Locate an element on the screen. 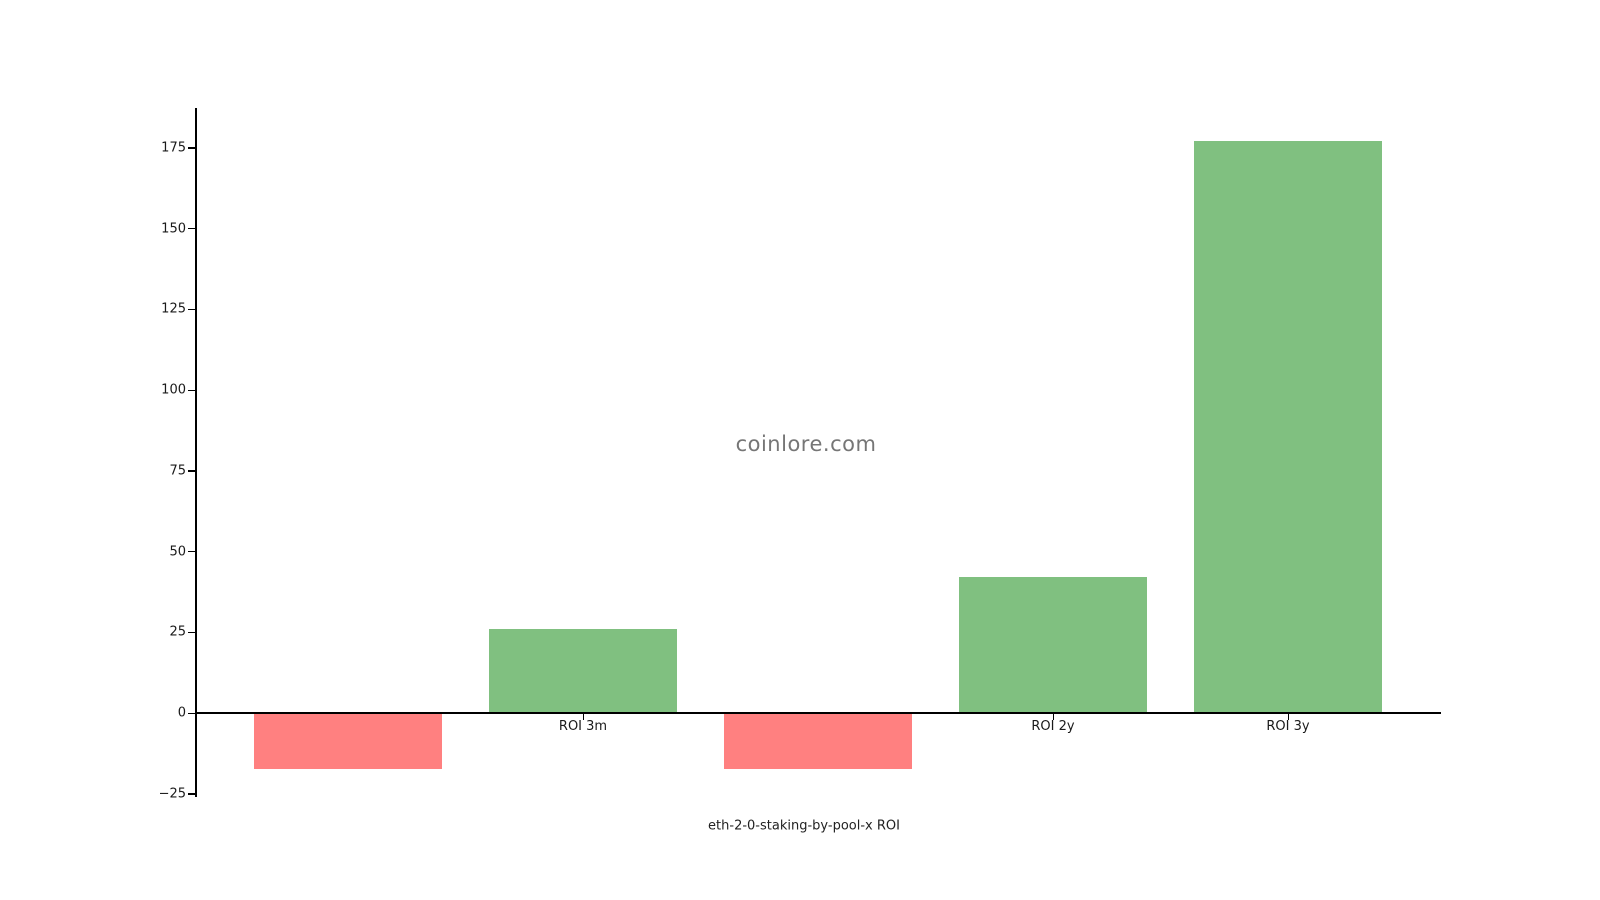  y-tick-label: −25 is located at coordinates (172, 794).